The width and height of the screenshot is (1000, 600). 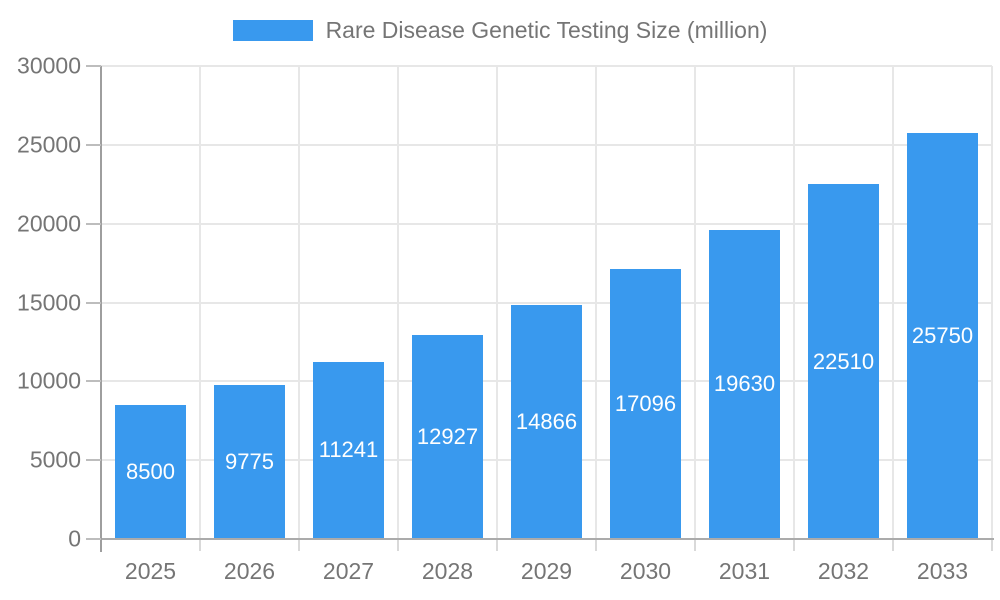 What do you see at coordinates (249, 571) in the screenshot?
I see `x-axis-label: 2026` at bounding box center [249, 571].